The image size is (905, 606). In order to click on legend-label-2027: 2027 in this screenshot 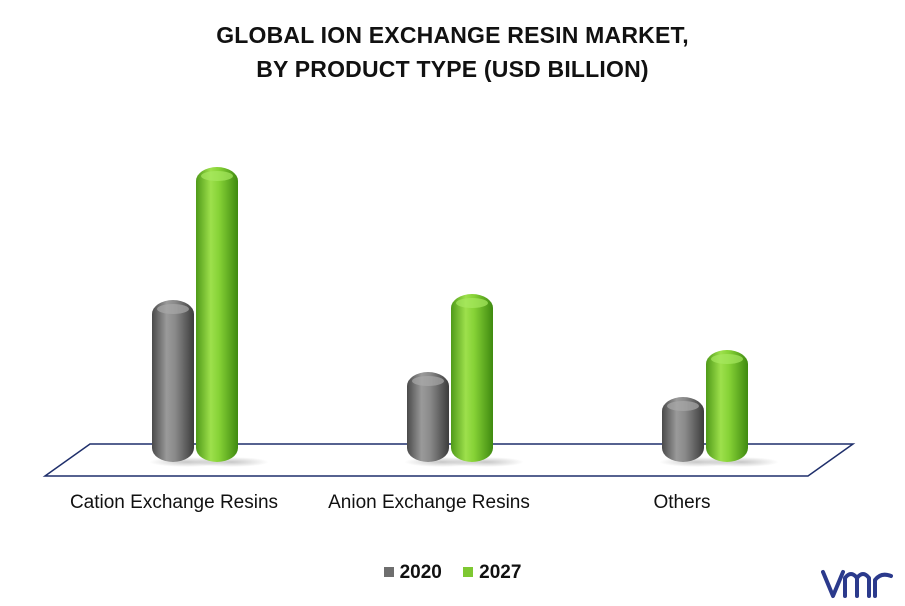, I will do `click(500, 572)`.